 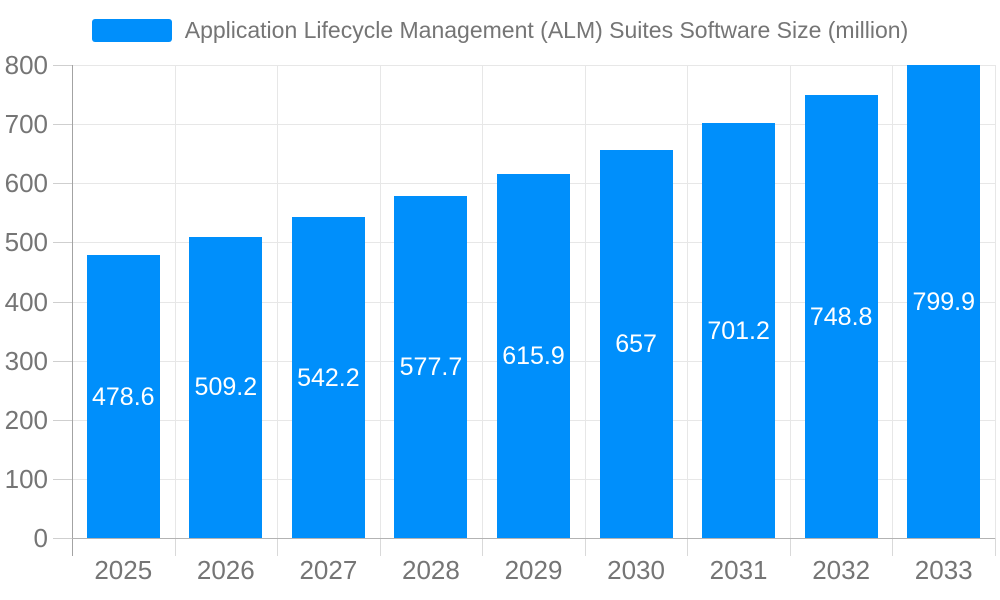 I want to click on y-axis-label: 400, so click(x=26, y=301).